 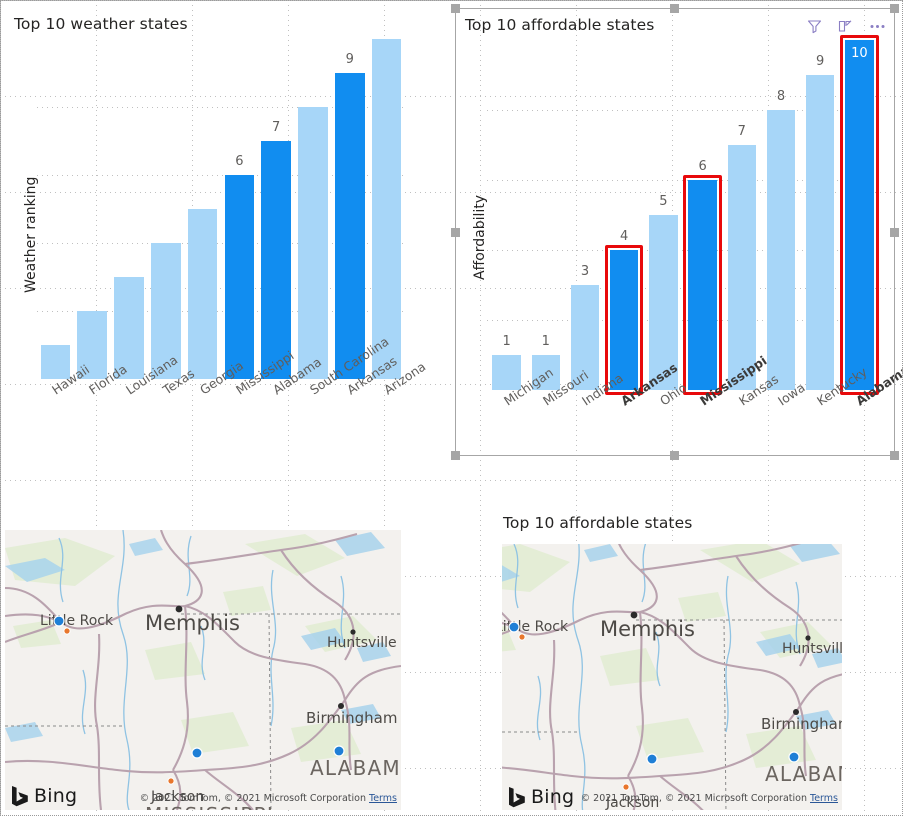 What do you see at coordinates (674, 455) in the screenshot?
I see `resize-handle-s` at bounding box center [674, 455].